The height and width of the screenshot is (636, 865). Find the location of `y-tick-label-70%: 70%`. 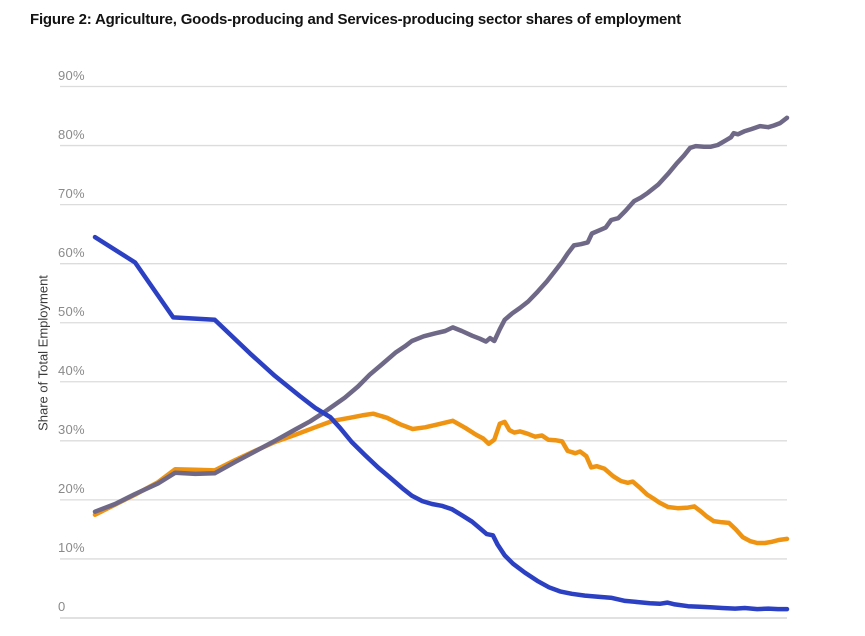

y-tick-label-70%: 70% is located at coordinates (71, 193).